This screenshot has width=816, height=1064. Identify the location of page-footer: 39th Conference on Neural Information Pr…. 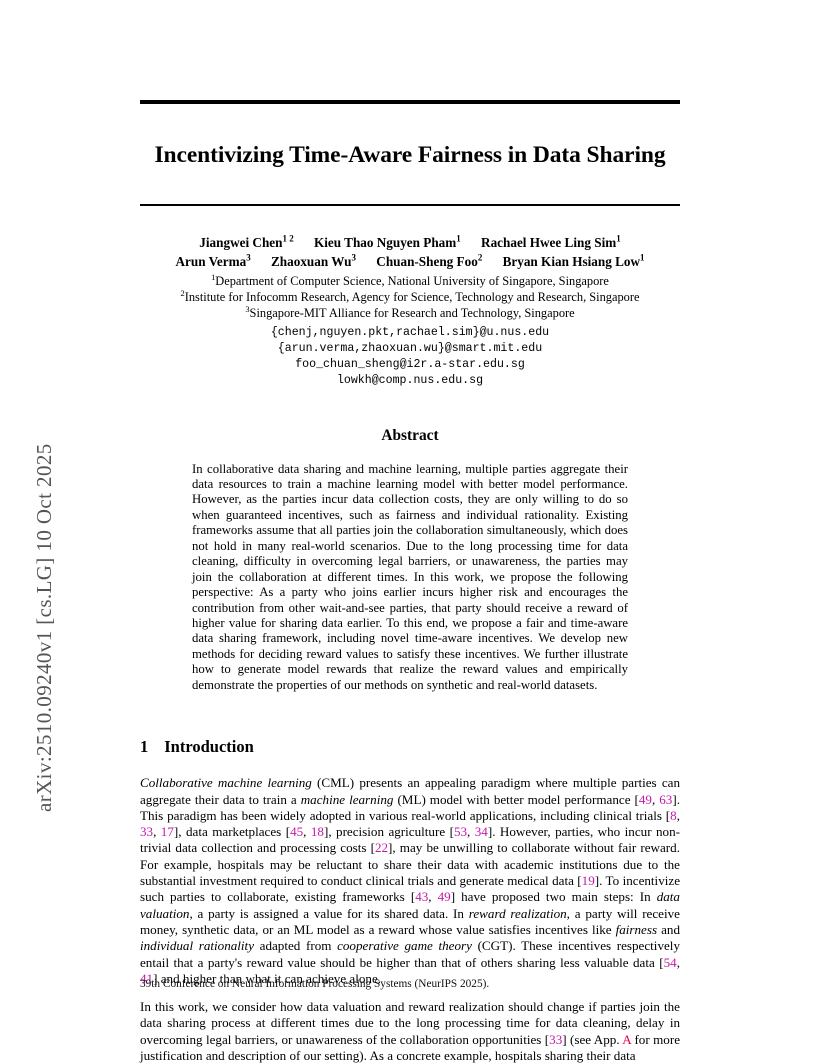
(315, 984).